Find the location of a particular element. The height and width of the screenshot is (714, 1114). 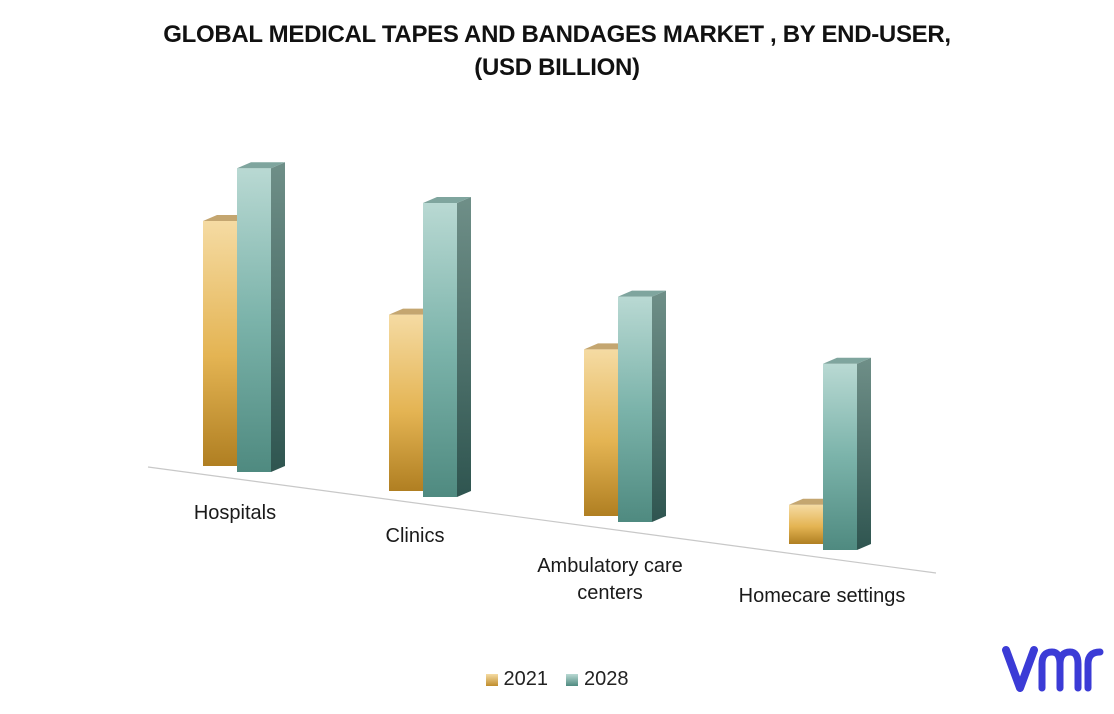

chart-title-line2: (USD BILLION) is located at coordinates (557, 67).